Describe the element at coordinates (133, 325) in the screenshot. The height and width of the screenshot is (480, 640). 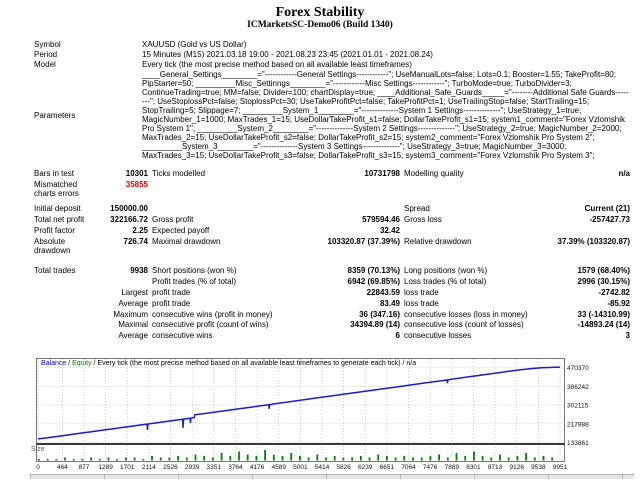
I see `stats-value-cell: Maximal` at that location.